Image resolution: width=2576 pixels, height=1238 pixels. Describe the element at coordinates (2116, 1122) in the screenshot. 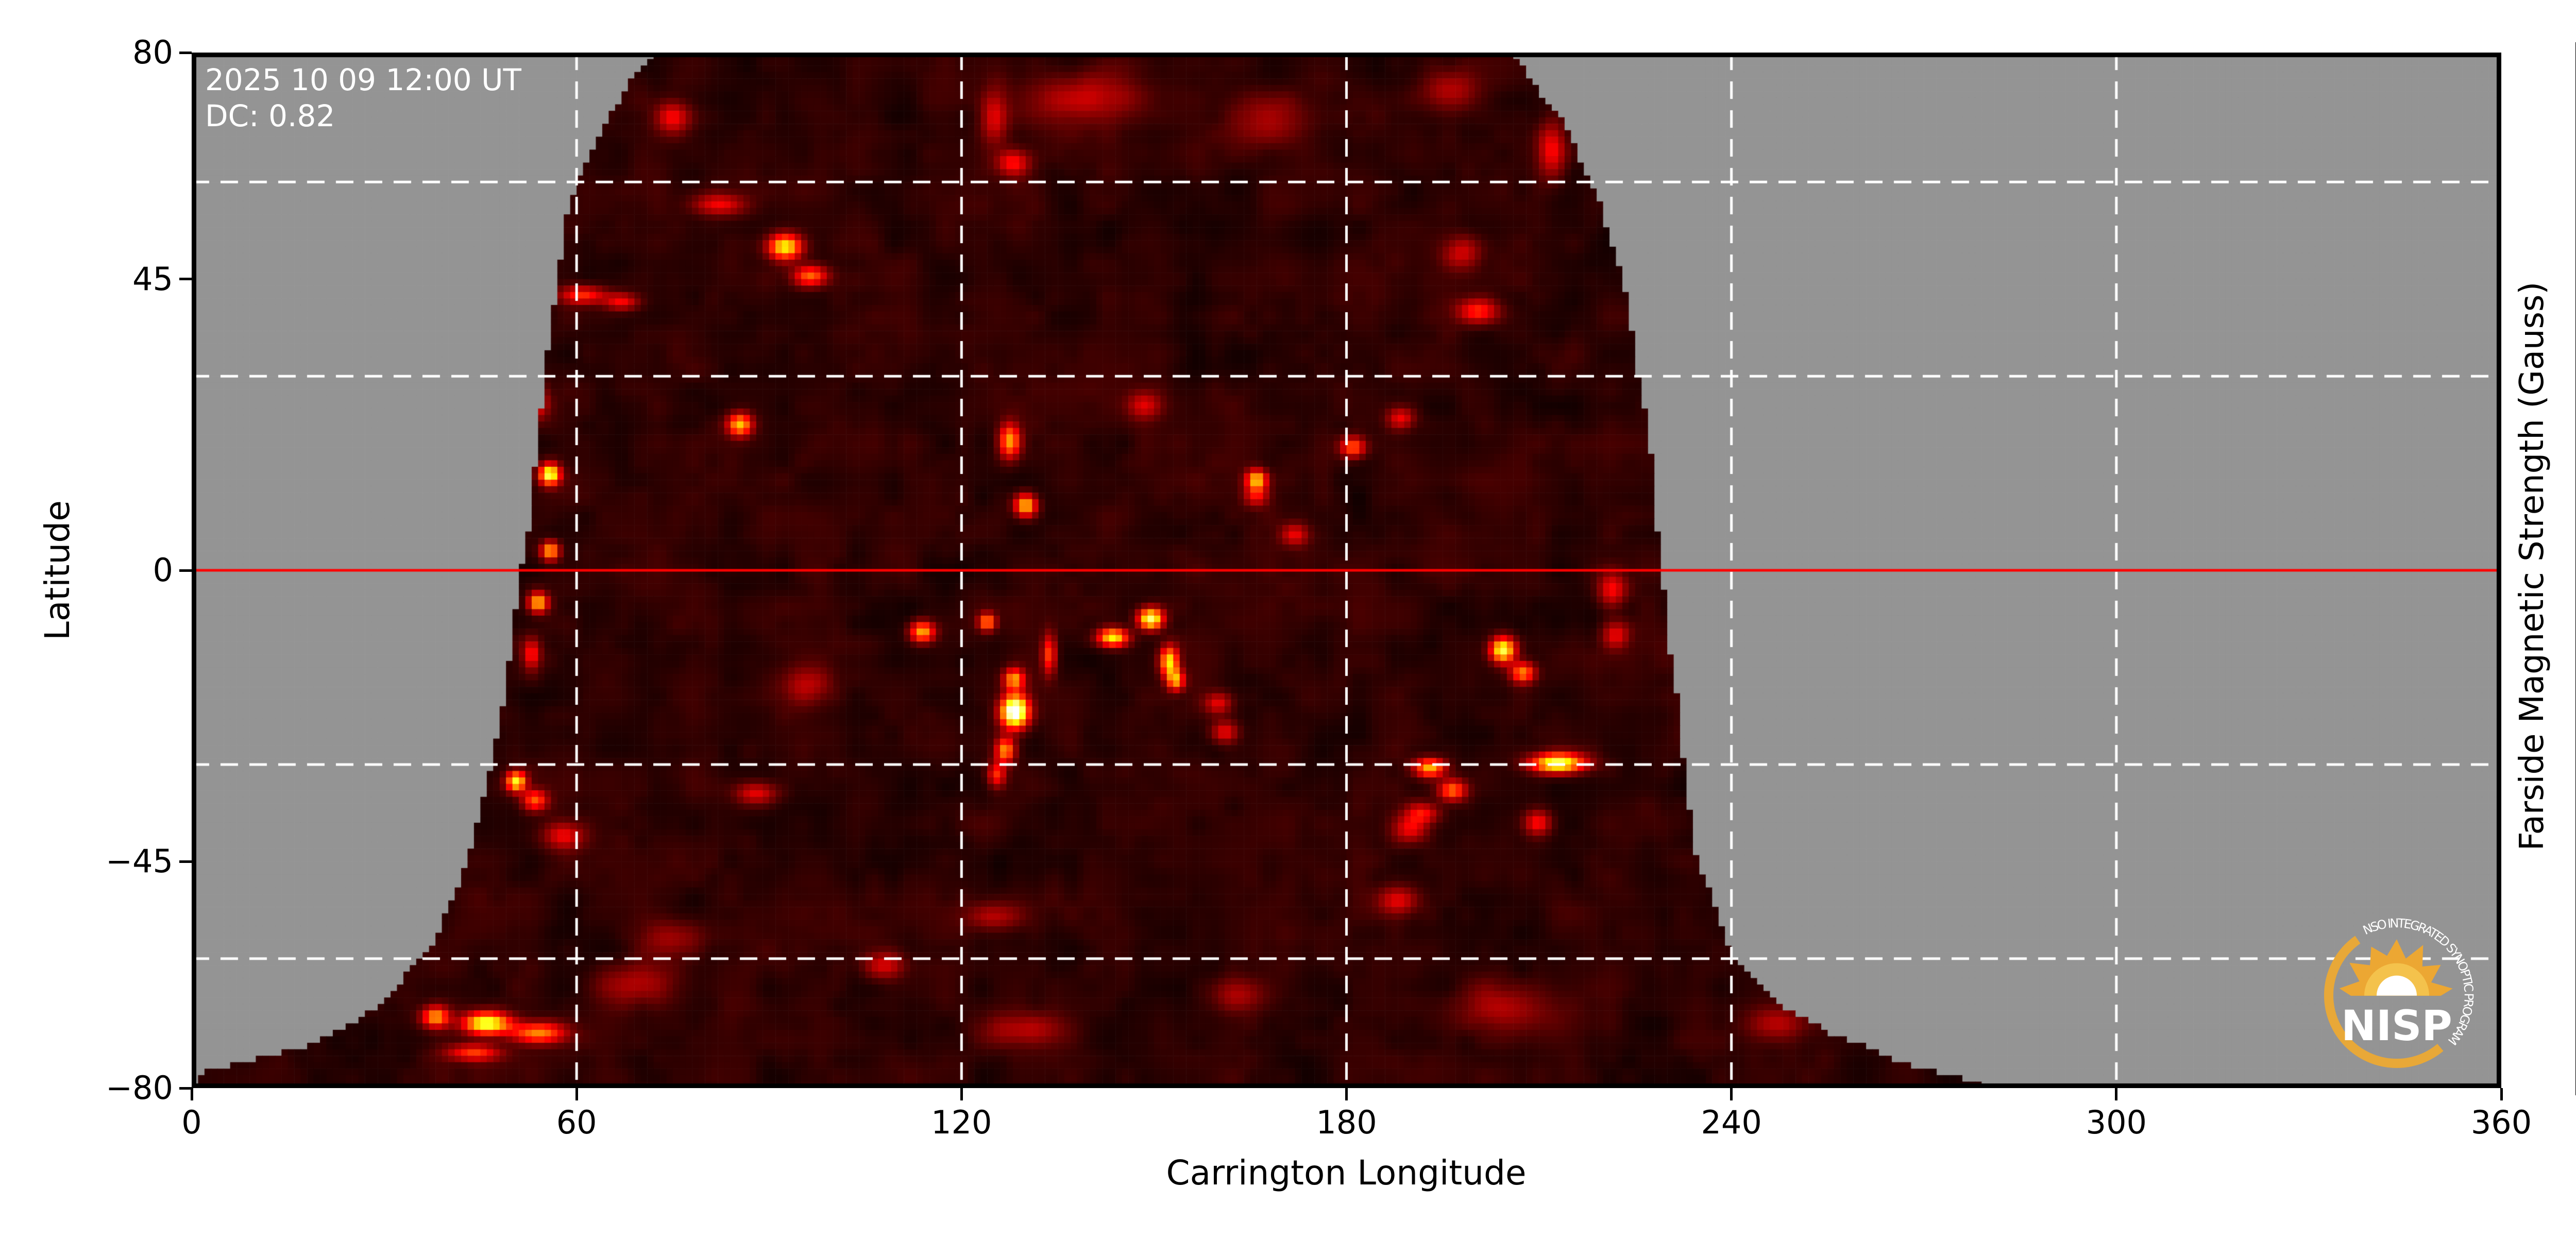

I see `x-tick-label: 300` at that location.